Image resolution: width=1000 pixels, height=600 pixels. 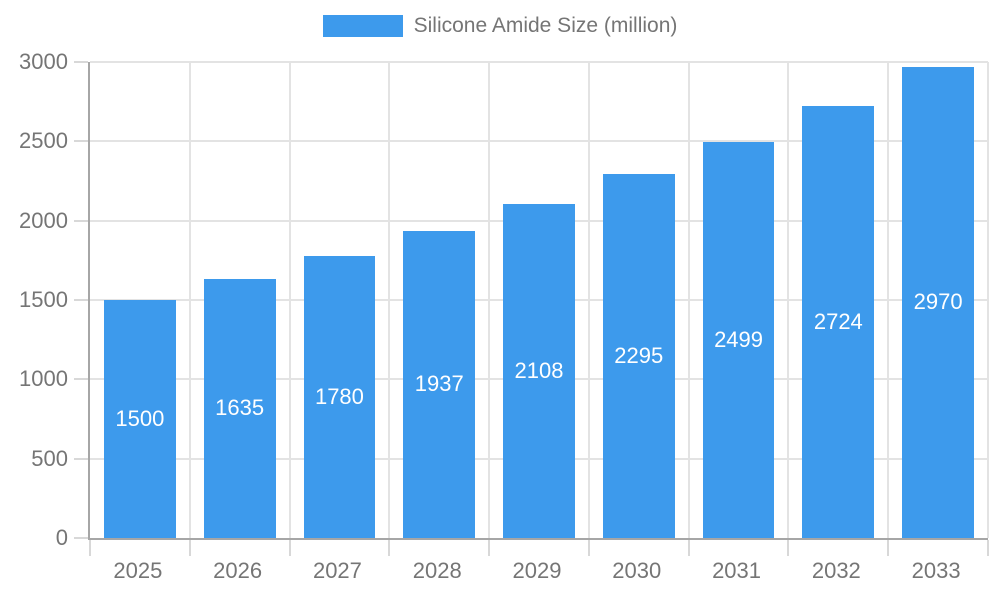 What do you see at coordinates (43, 220) in the screenshot?
I see `y-axis-label: 2000` at bounding box center [43, 220].